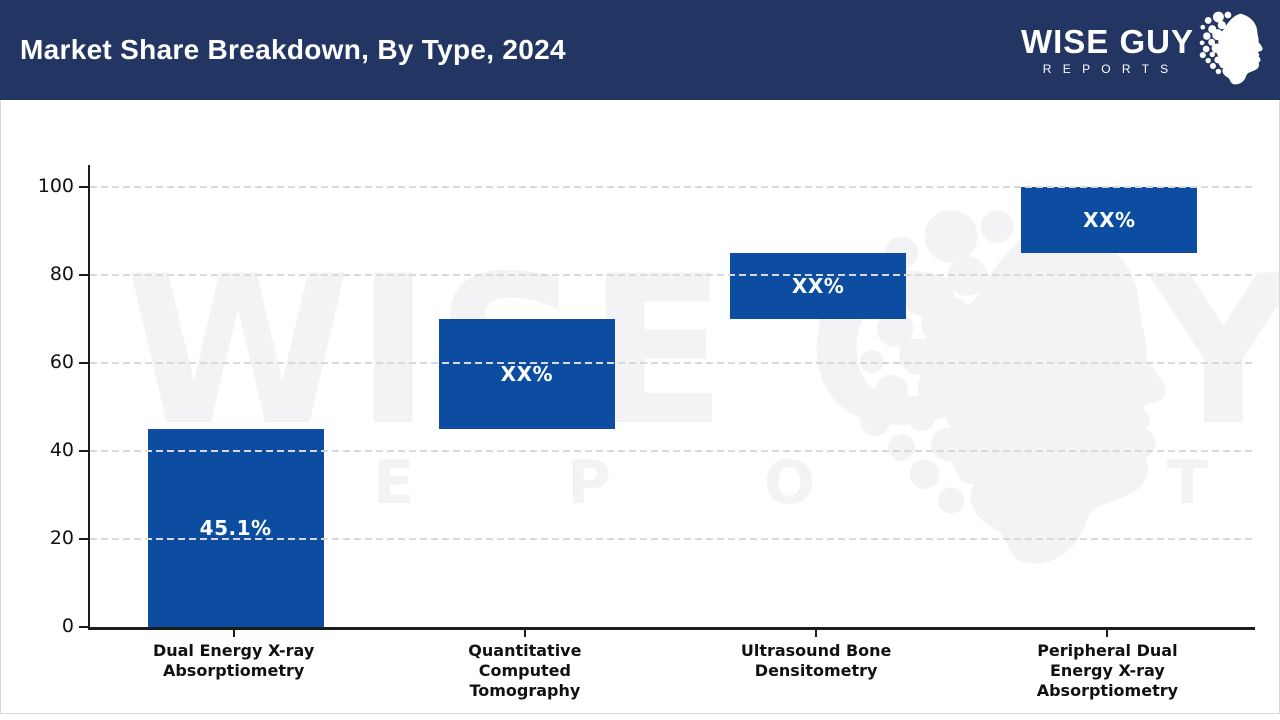  Describe the element at coordinates (525, 670) in the screenshot. I see `x-category-label: Quantitative Computed Tomography` at that location.